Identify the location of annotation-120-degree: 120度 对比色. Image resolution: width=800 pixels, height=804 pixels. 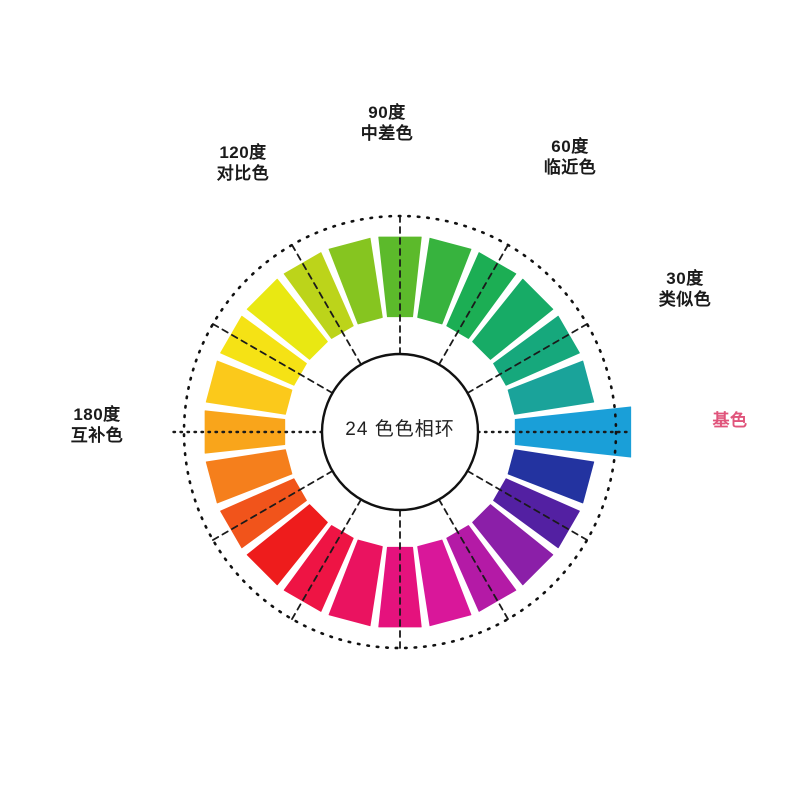
(243, 163).